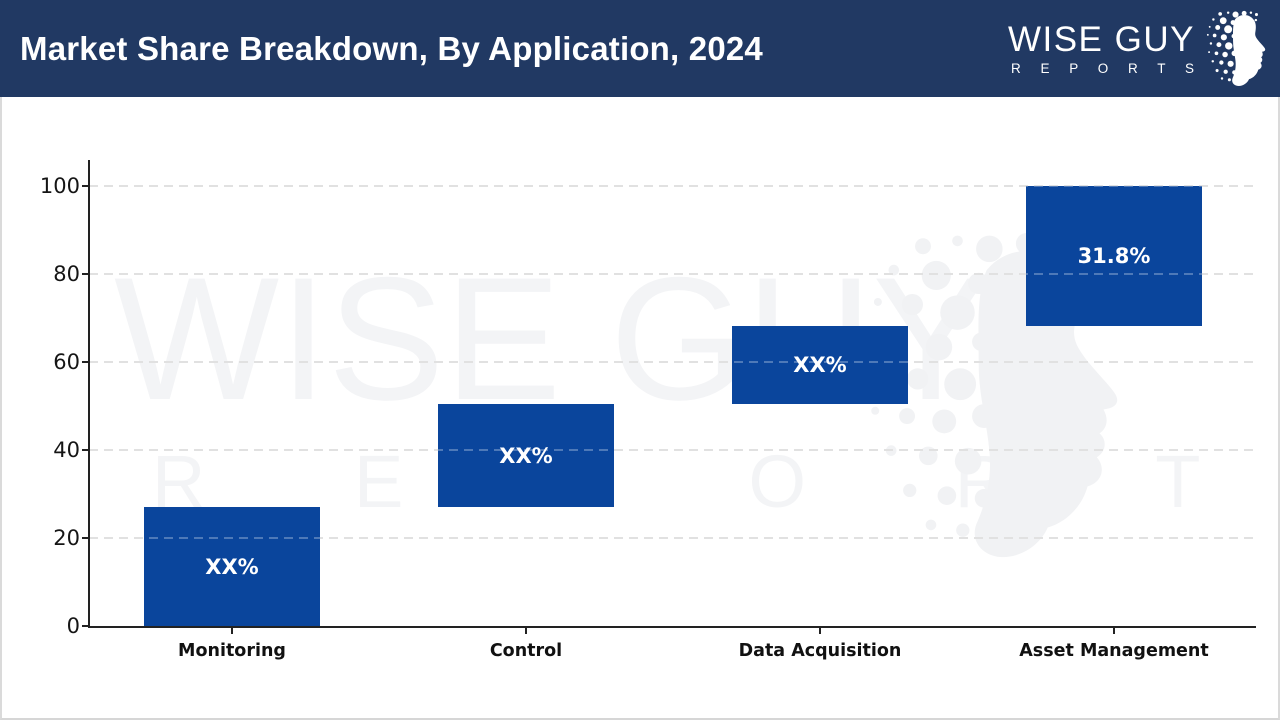  I want to click on bar-control, so click(526, 455).